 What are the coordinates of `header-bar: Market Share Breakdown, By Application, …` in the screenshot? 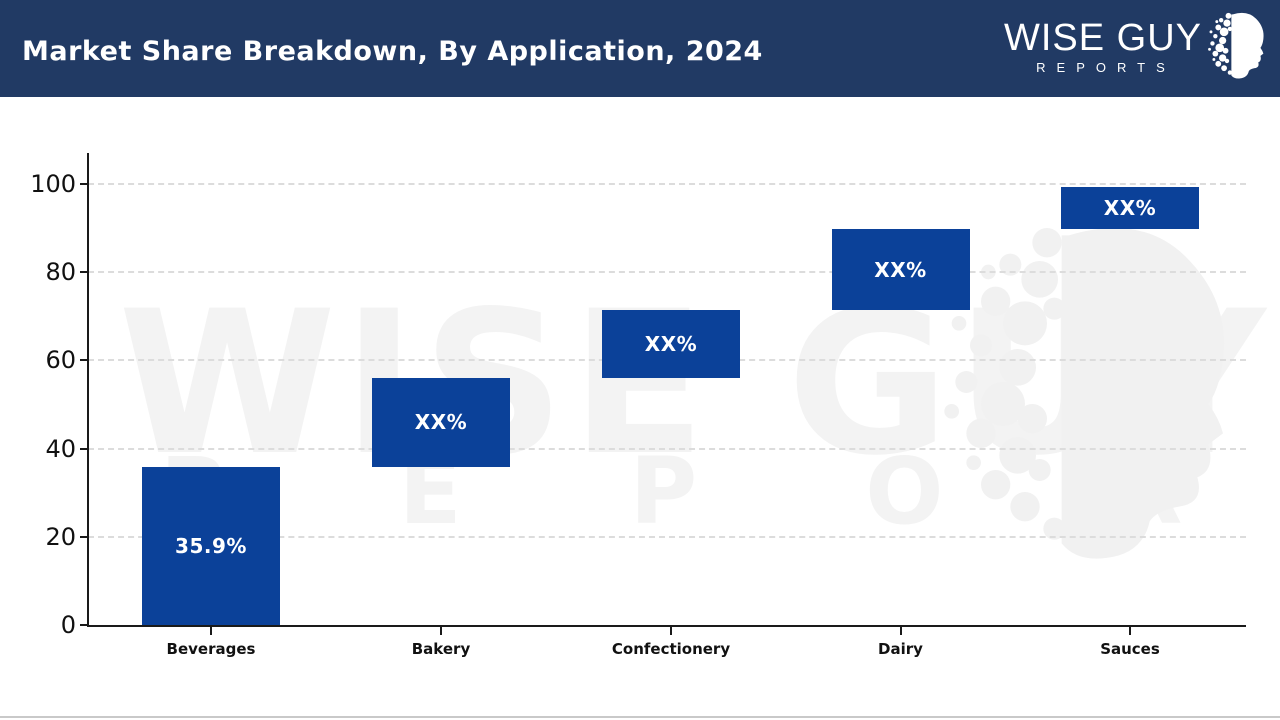 It's located at (640, 48).